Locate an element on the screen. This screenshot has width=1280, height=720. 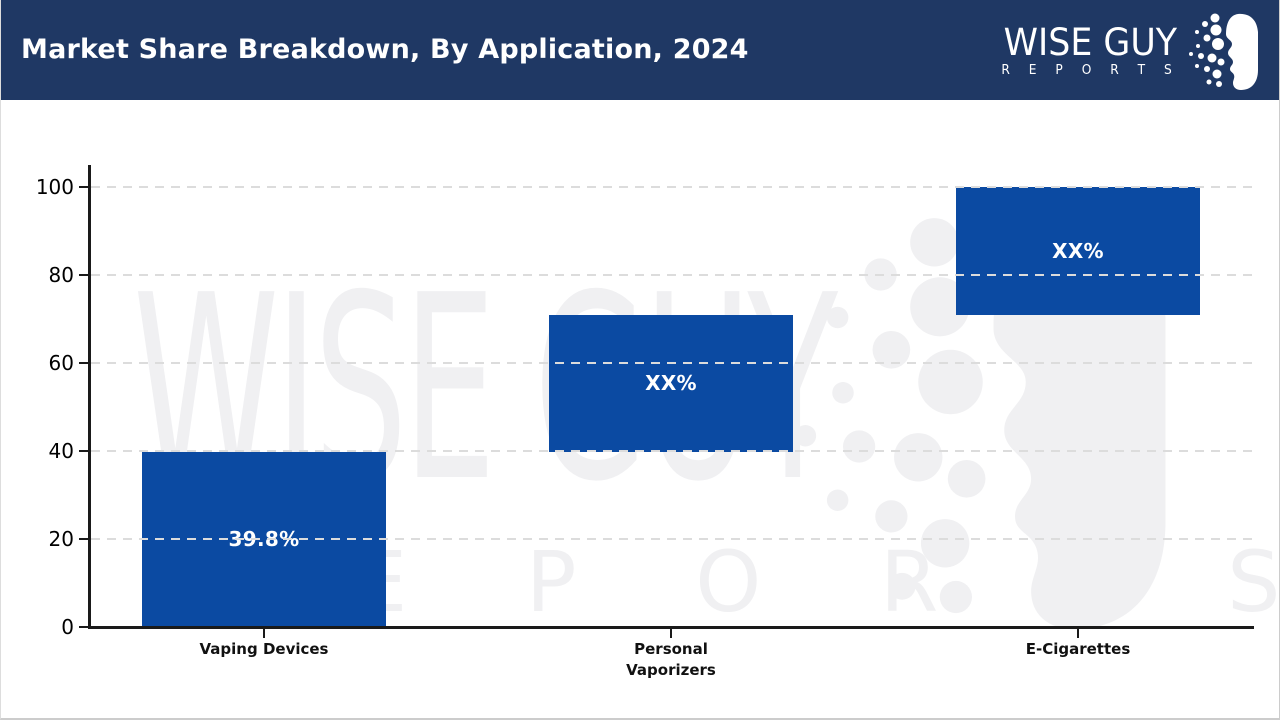
y-tick-label: 40 is located at coordinates (61, 451).